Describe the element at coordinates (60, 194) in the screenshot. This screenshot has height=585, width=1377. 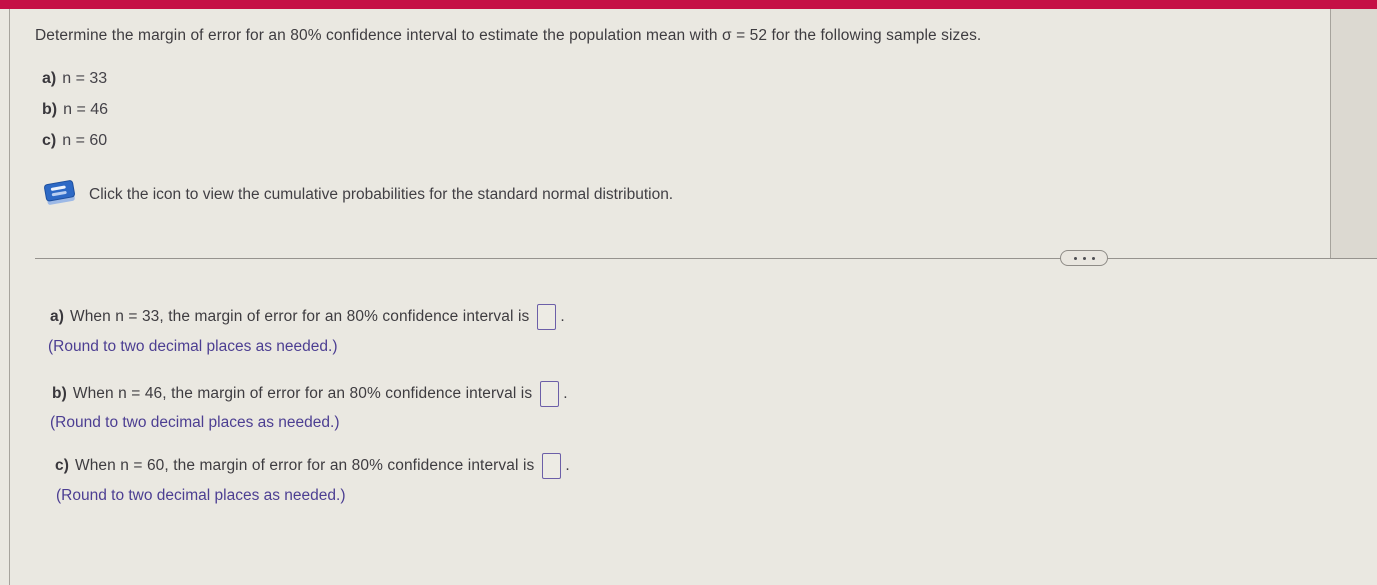
I see `book-icon` at that location.